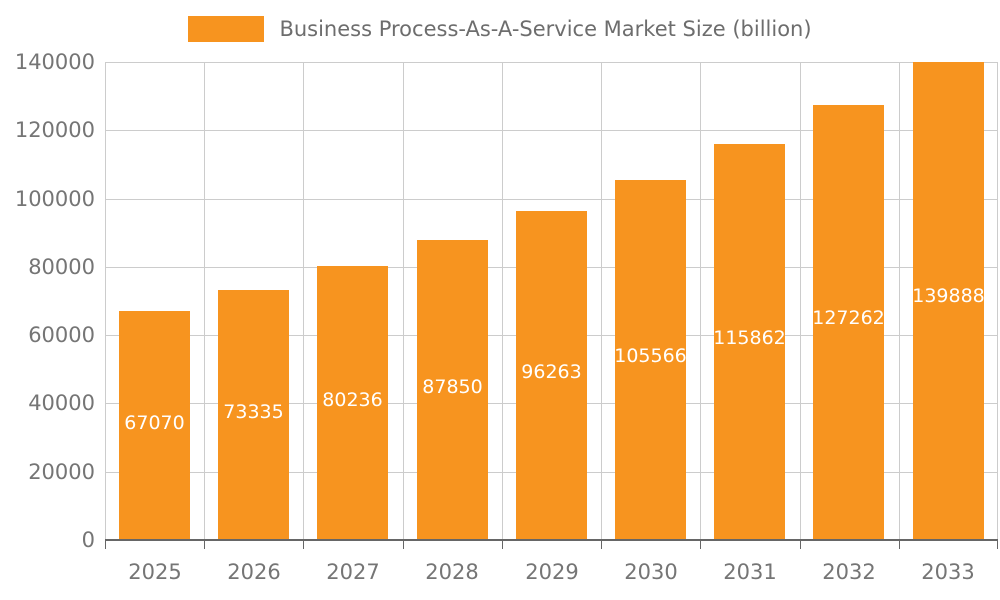 This screenshot has height=600, width=1000. What do you see at coordinates (253, 412) in the screenshot?
I see `bar-value-label: 73335` at bounding box center [253, 412].